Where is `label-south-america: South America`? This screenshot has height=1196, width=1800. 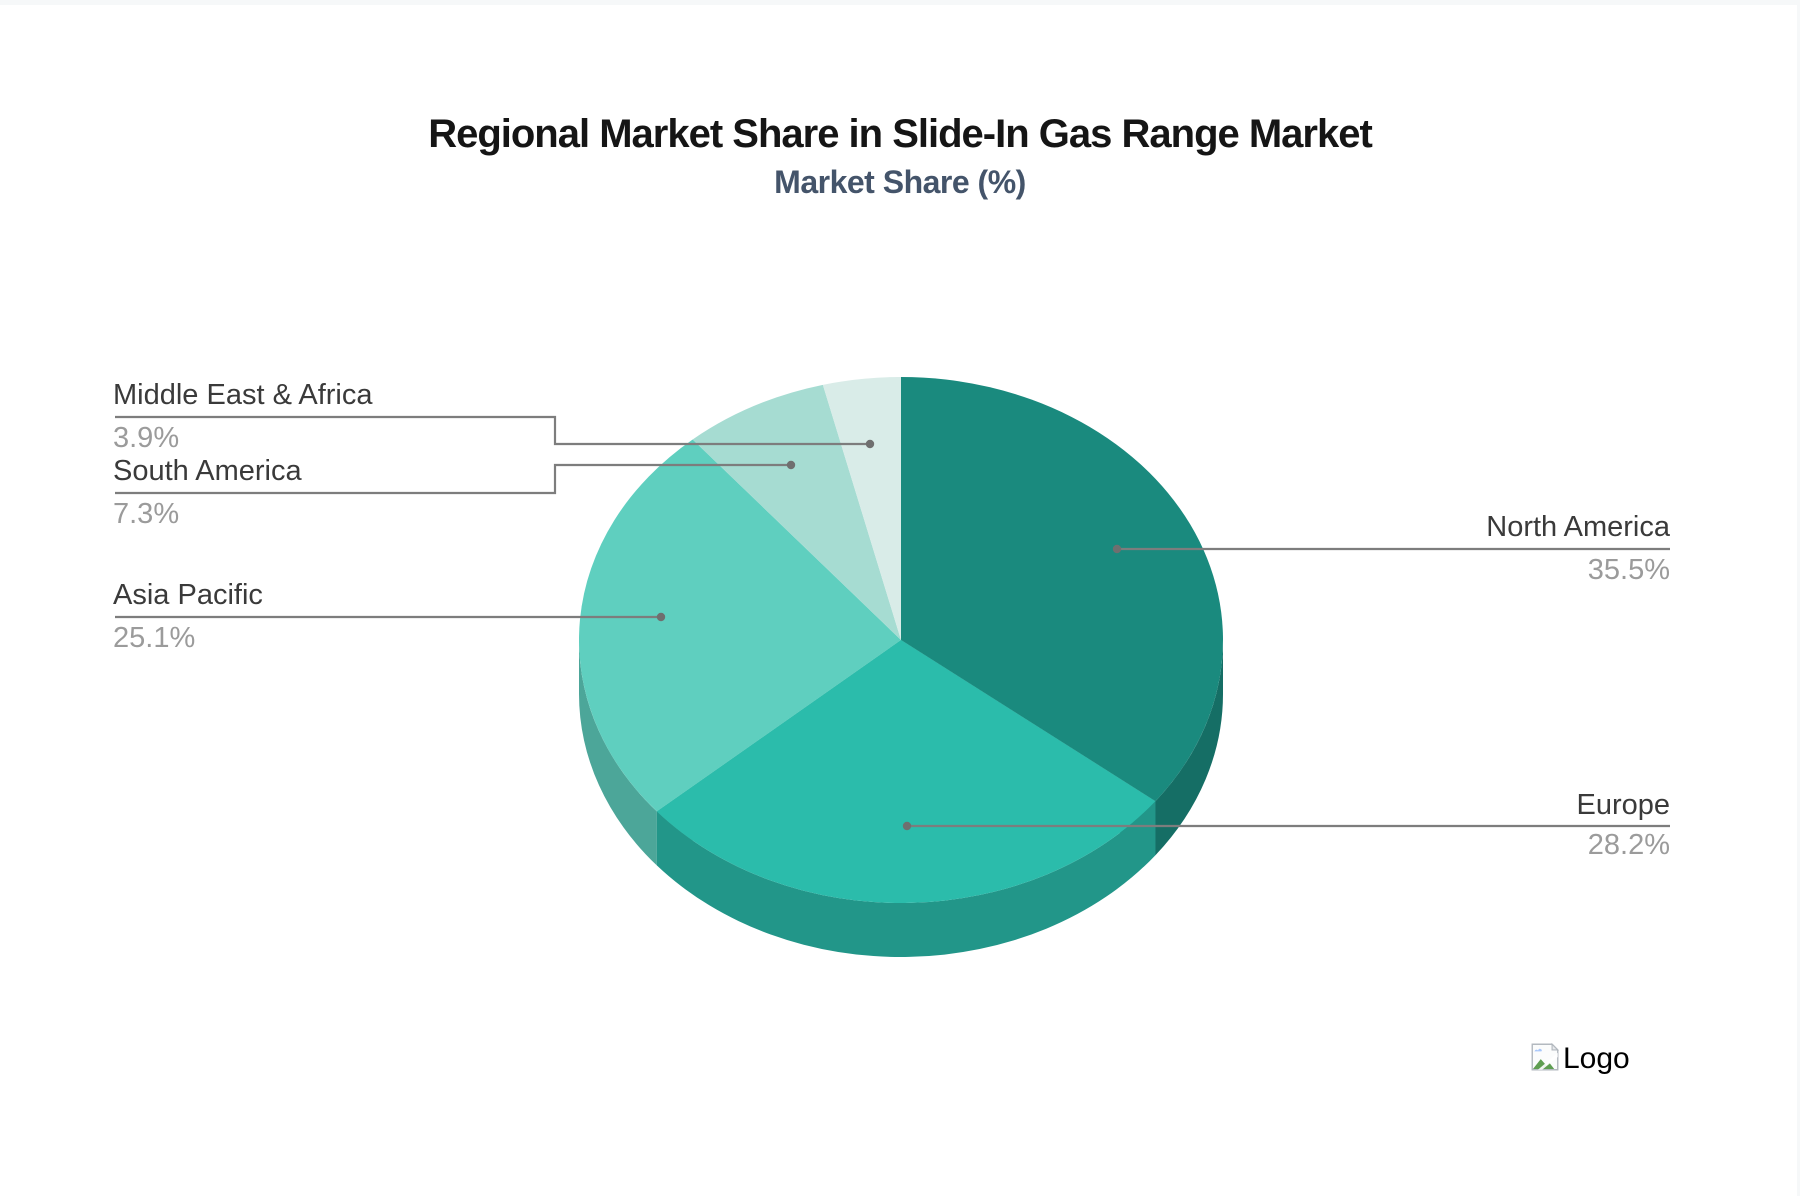
label-south-america: South America is located at coordinates (207, 471).